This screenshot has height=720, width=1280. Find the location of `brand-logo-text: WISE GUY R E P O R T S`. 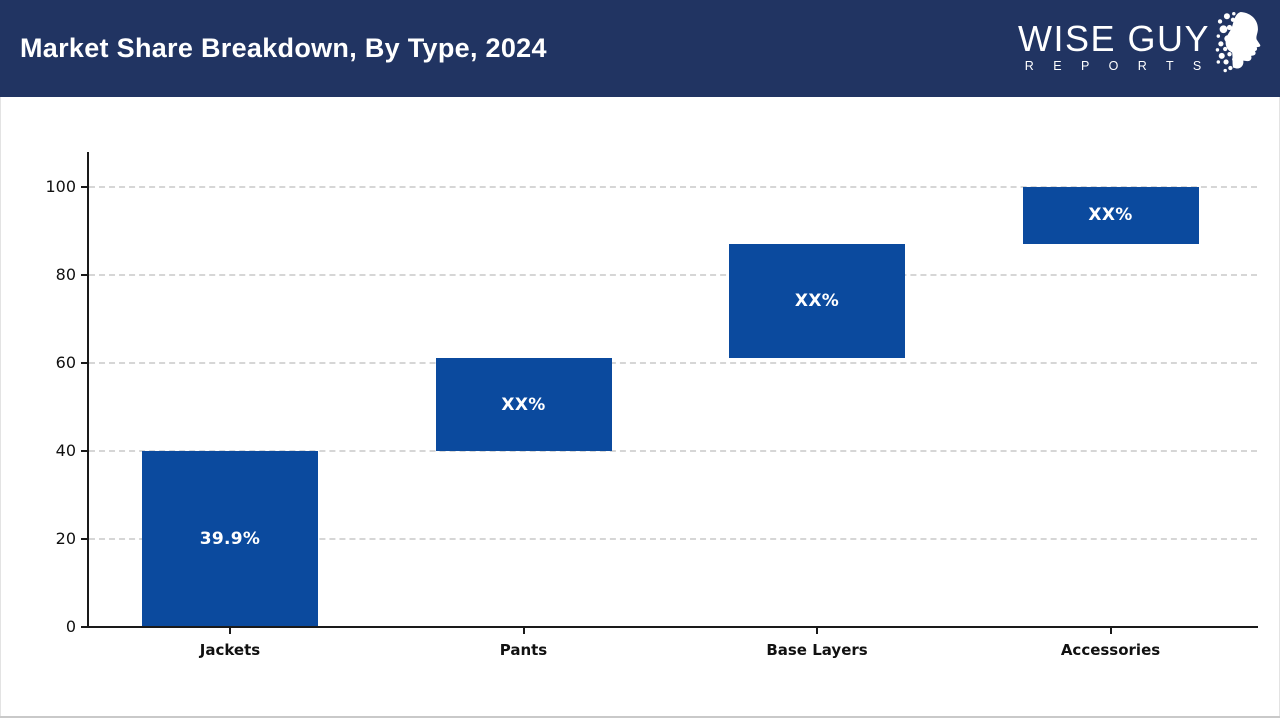

brand-logo-text: WISE GUY R E P O R T S is located at coordinates (1114, 46).